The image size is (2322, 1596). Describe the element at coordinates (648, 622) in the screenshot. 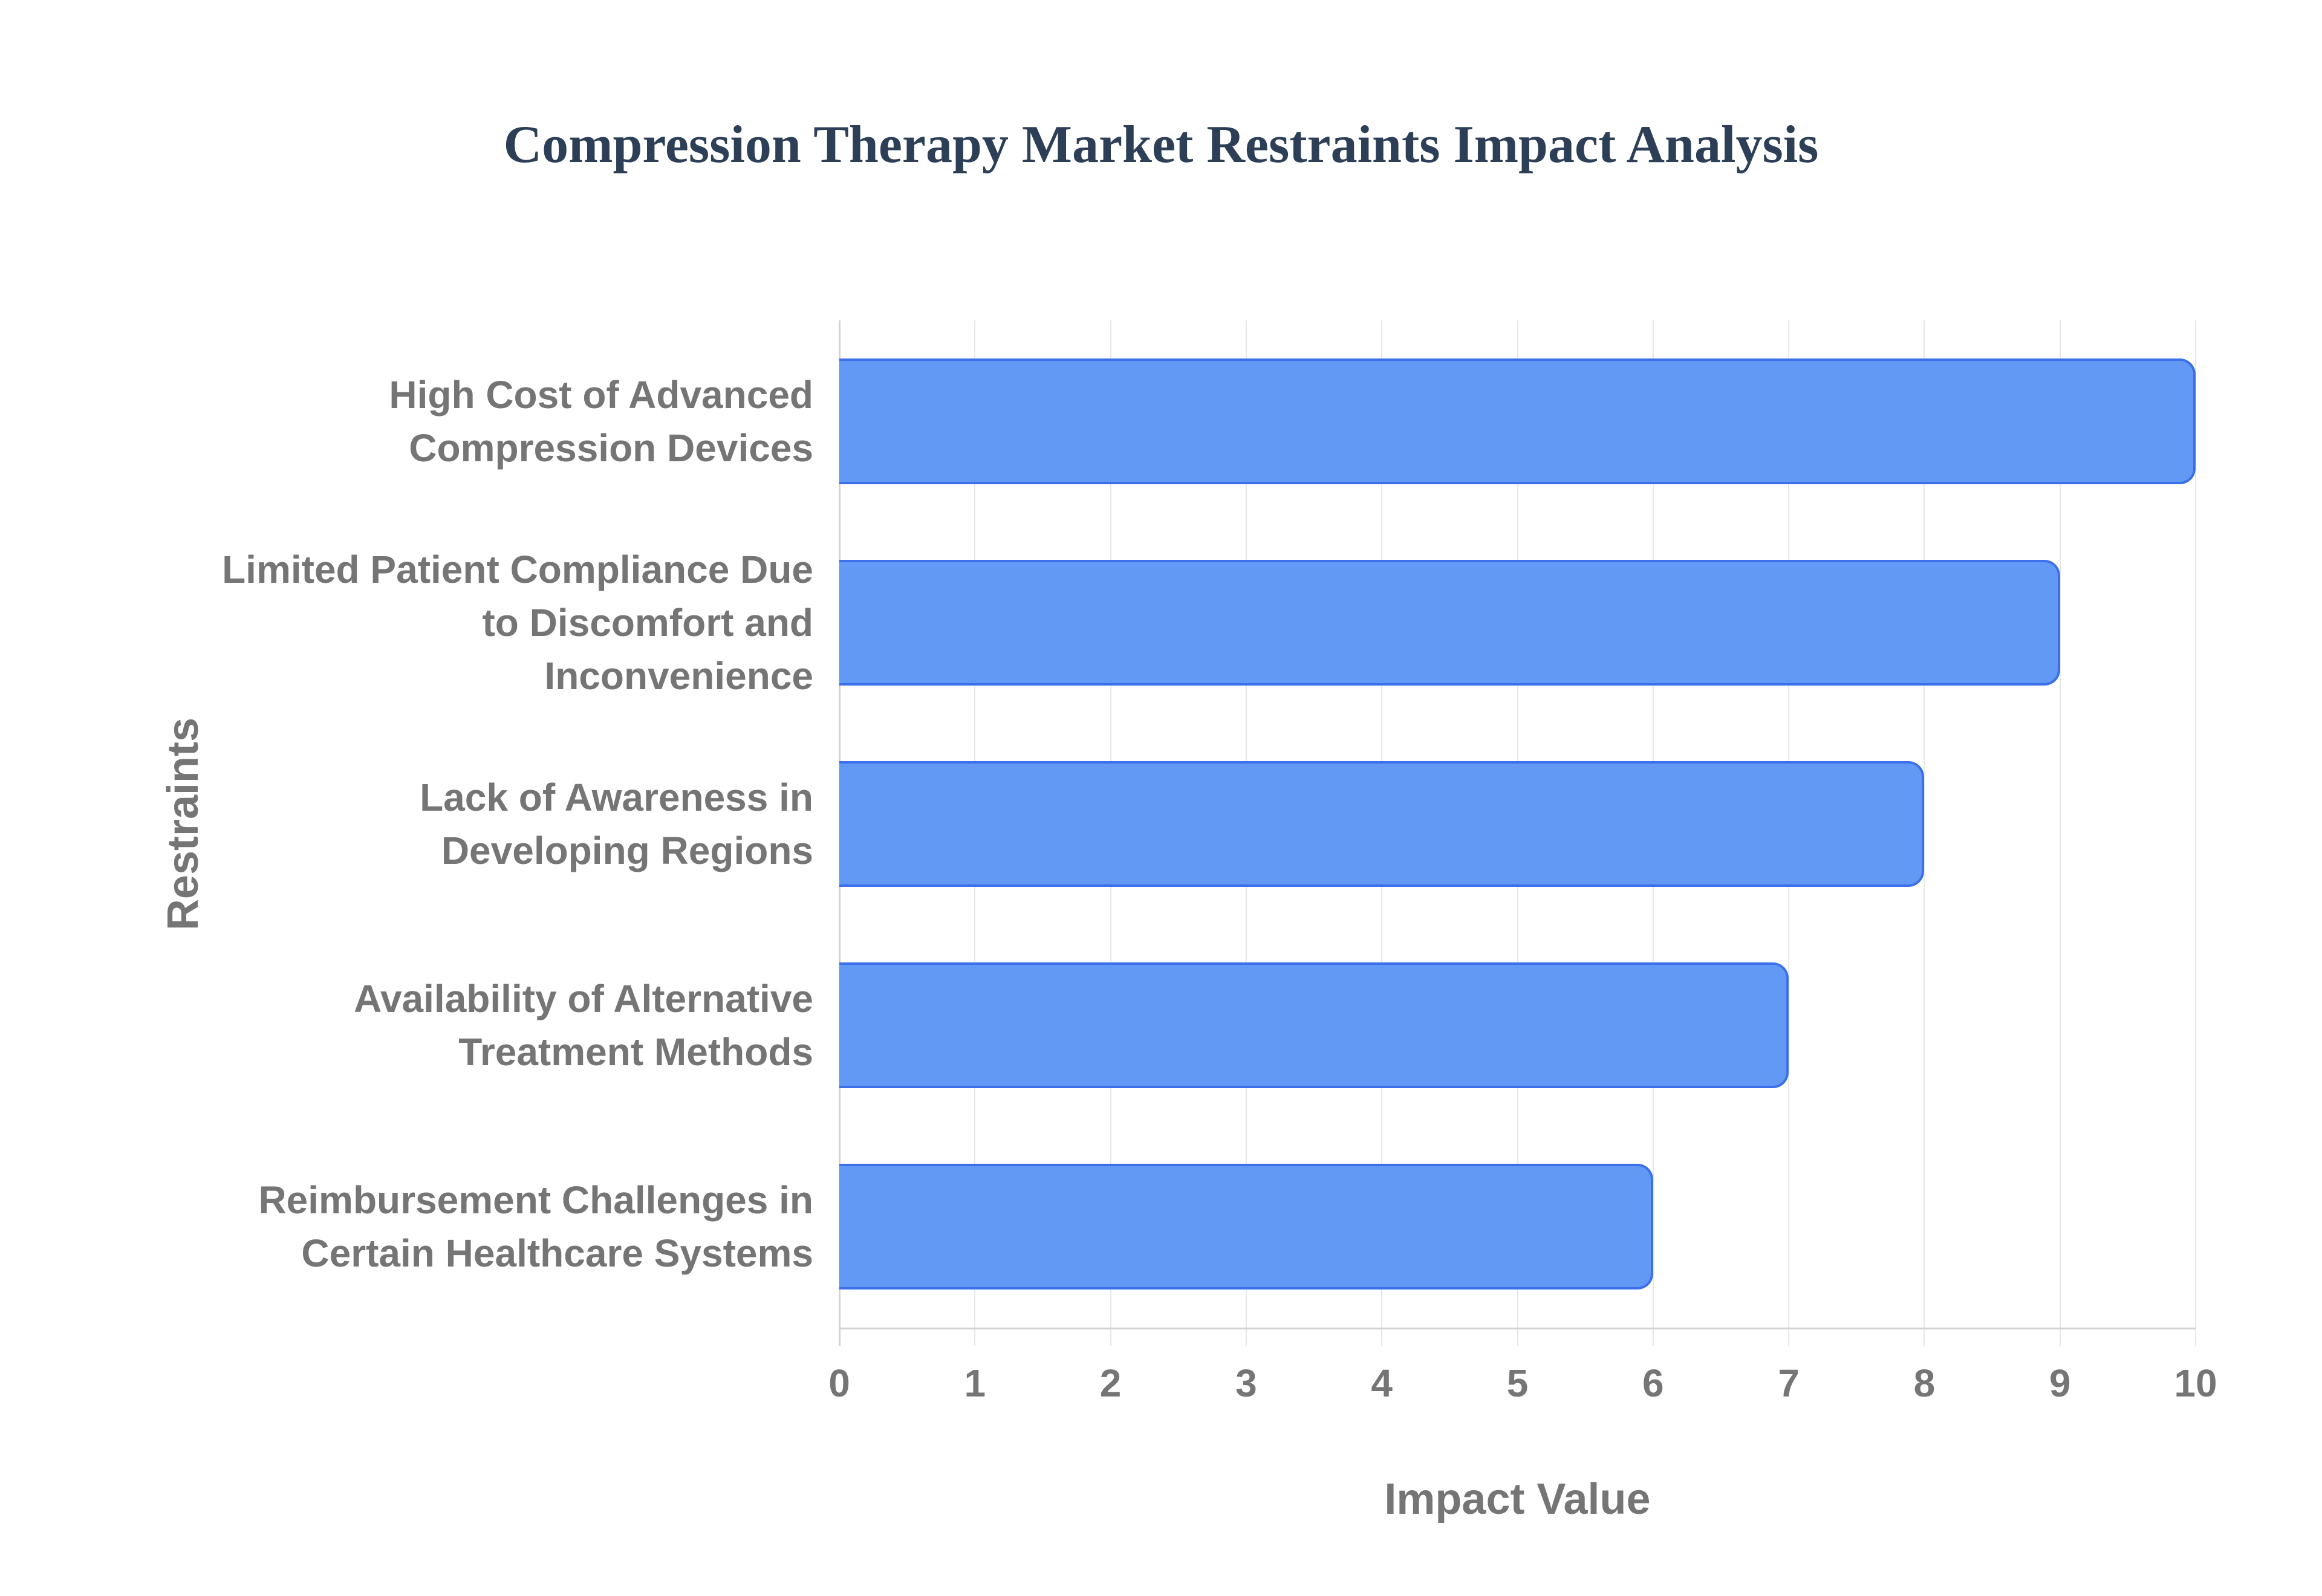

I see `category-label-line: to Discomfort and` at that location.